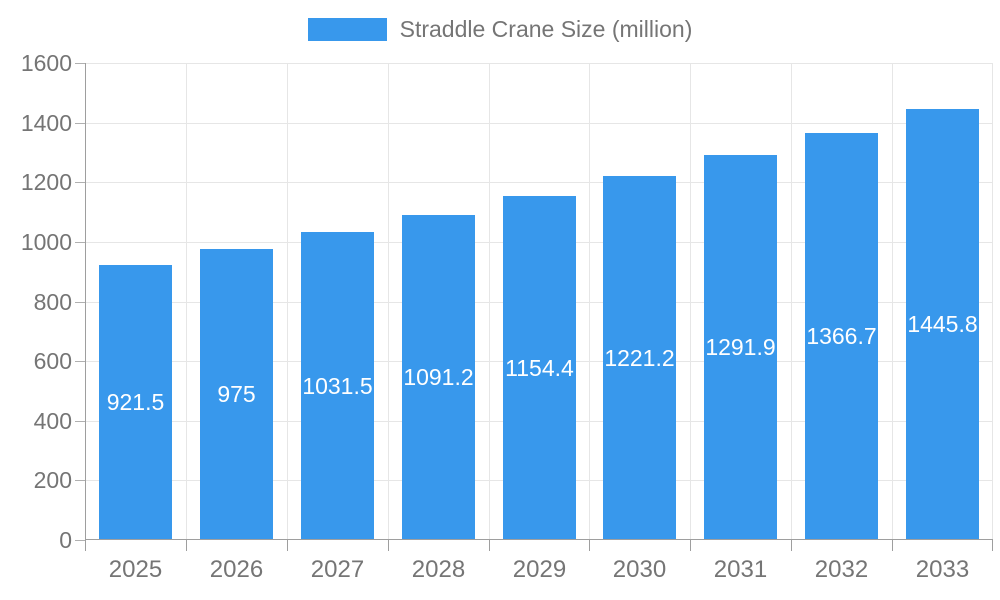 This screenshot has width=1000, height=600. I want to click on y-axis-line, so click(85, 301).